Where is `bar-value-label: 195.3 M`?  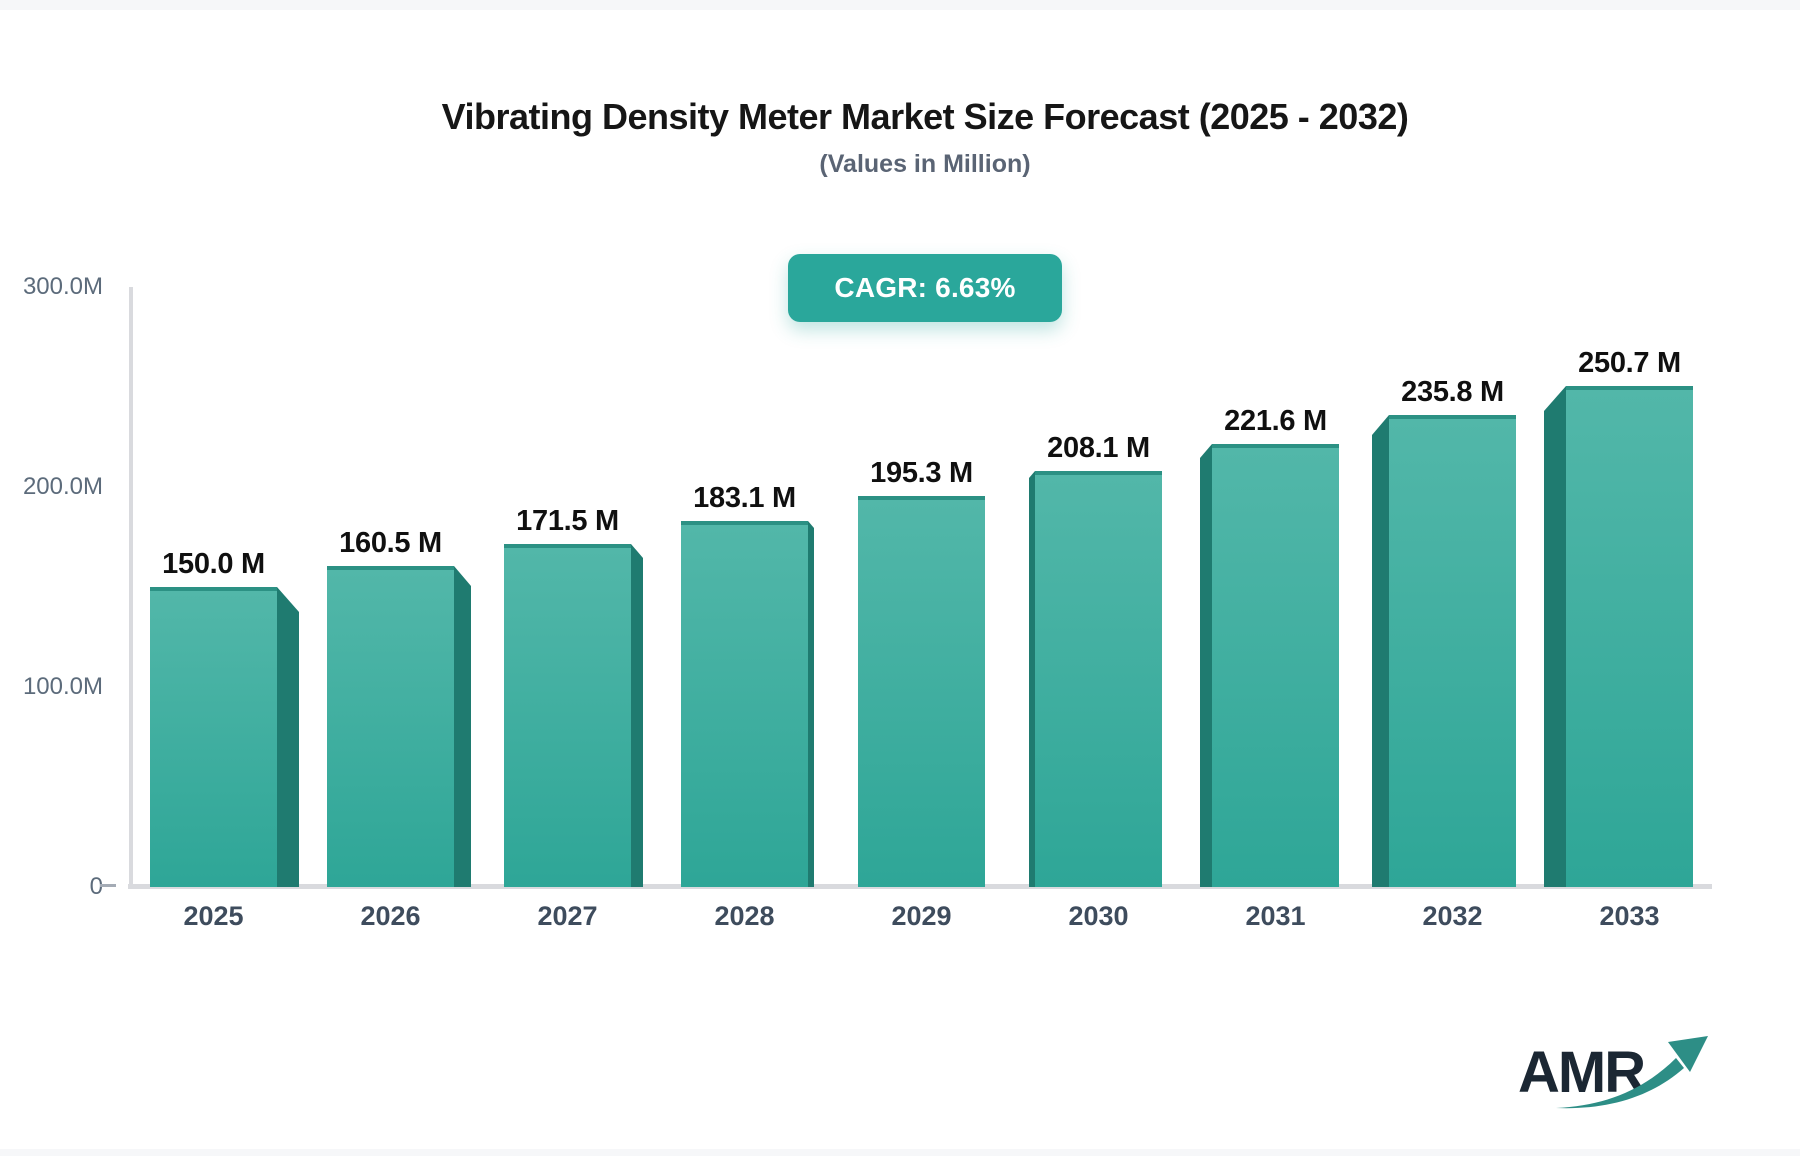
bar-value-label: 195.3 M is located at coordinates (921, 473).